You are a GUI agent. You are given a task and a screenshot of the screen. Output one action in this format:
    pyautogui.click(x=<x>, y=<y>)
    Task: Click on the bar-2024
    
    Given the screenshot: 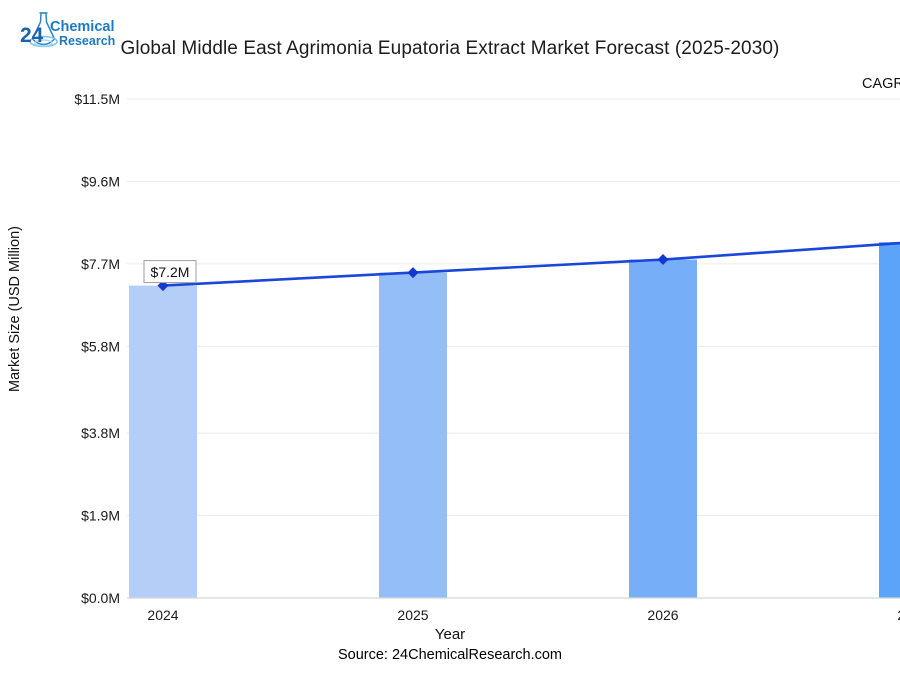 What is the action you would take?
    pyautogui.click(x=163, y=441)
    